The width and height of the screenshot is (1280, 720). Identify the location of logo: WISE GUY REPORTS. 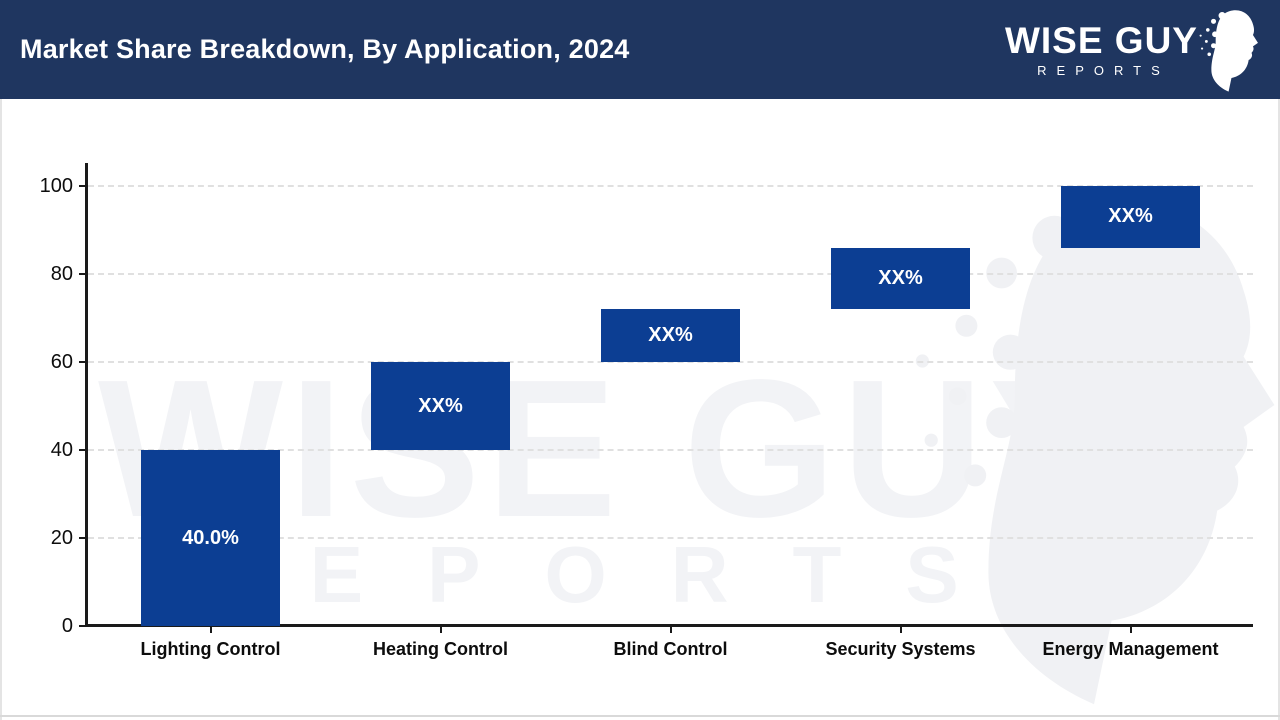
(1136, 50).